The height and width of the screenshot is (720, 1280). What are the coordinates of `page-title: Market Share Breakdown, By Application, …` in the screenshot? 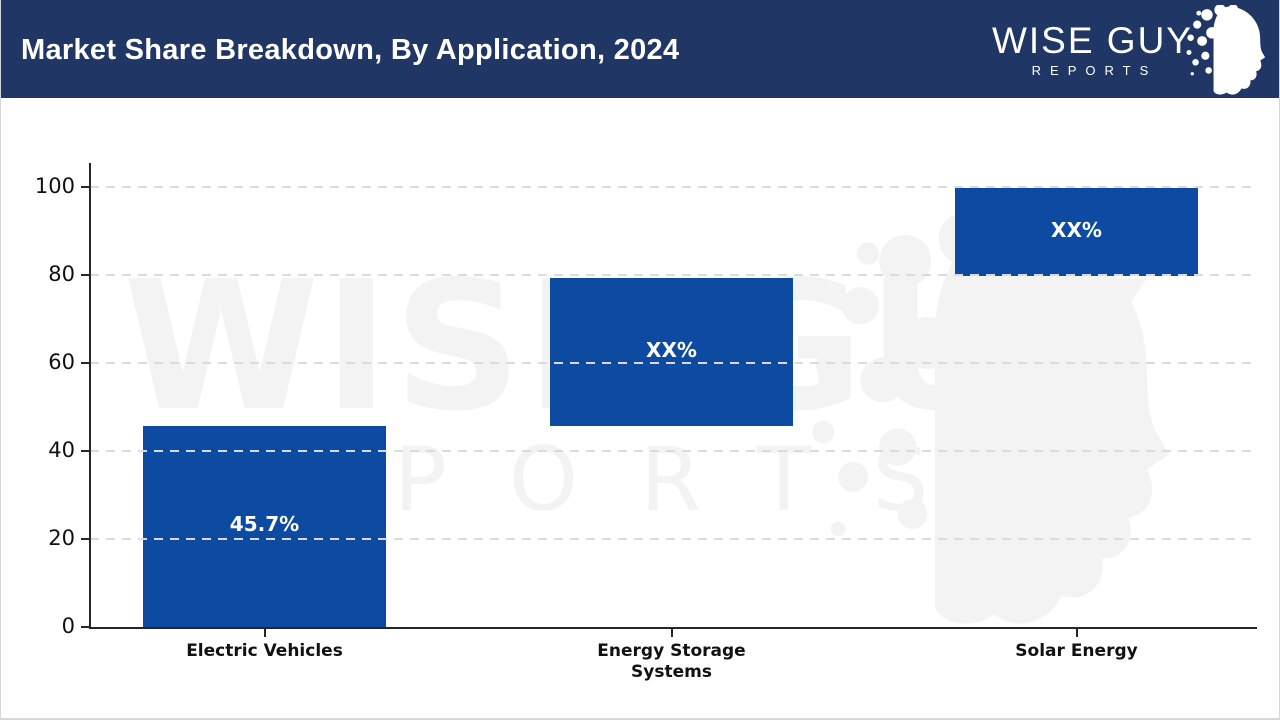 It's located at (350, 50).